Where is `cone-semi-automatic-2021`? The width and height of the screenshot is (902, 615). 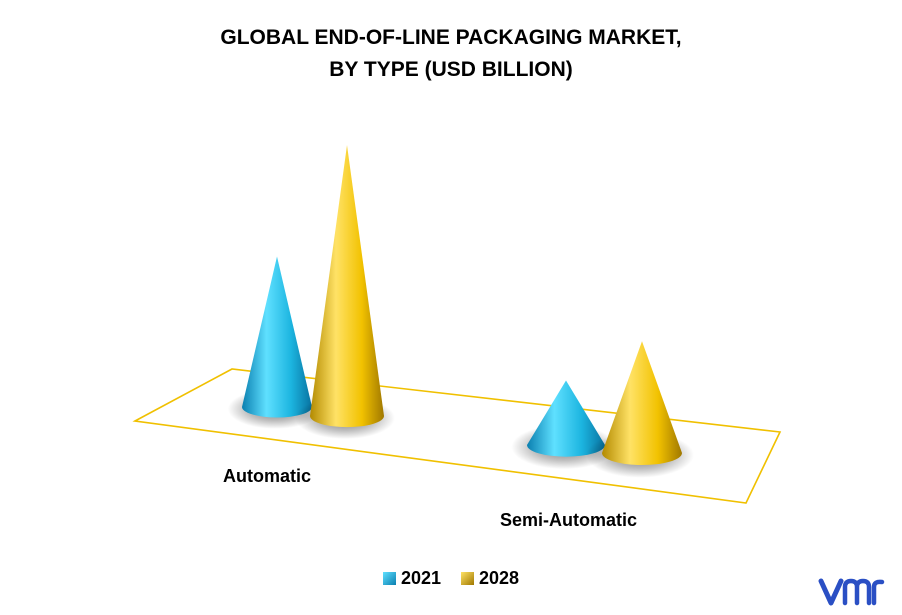
cone-semi-automatic-2021 is located at coordinates (566, 418).